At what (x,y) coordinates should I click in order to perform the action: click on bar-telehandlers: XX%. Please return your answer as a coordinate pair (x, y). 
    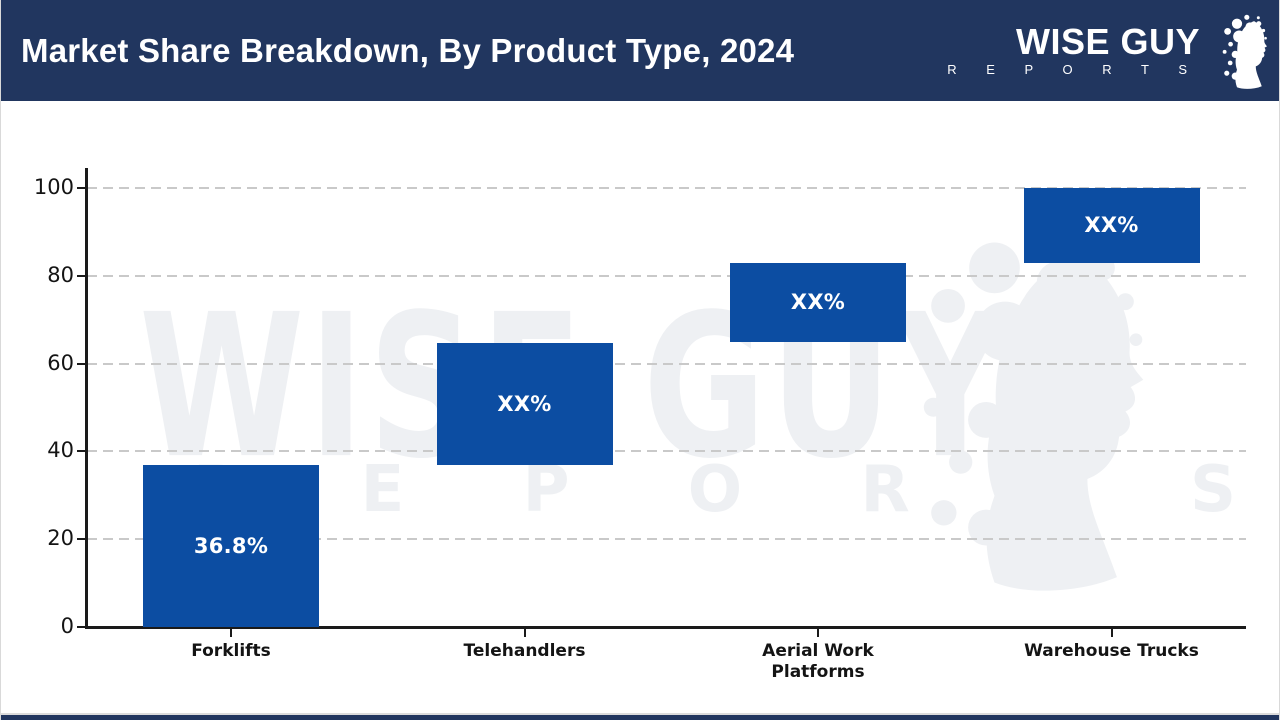
    Looking at the image, I should click on (524, 404).